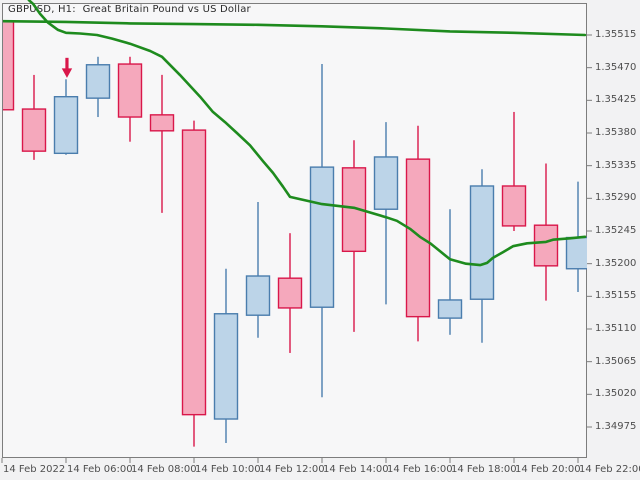  I want to click on price-label: 1.35335, so click(616, 165).